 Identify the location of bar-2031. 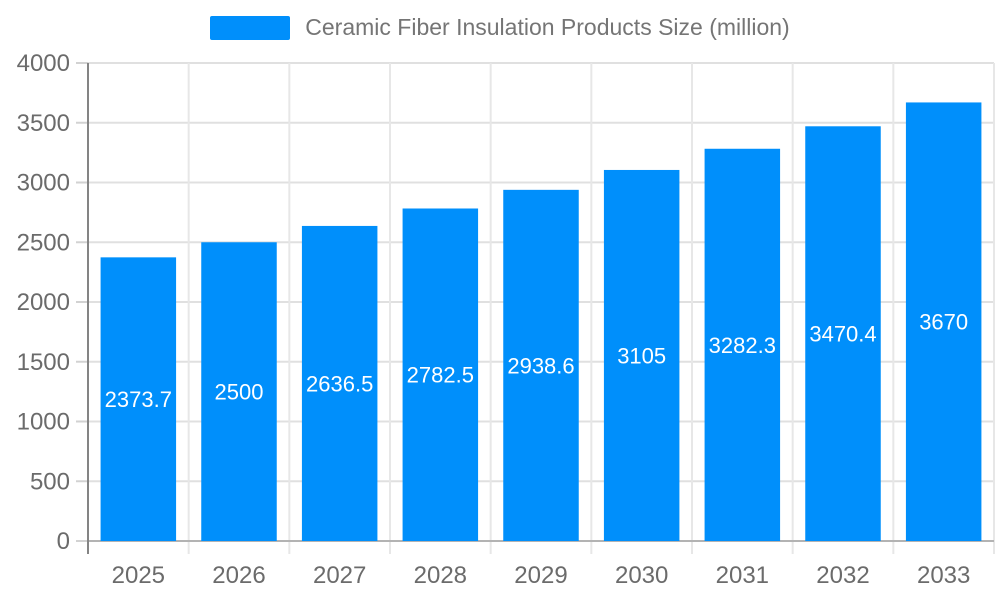
(742, 345).